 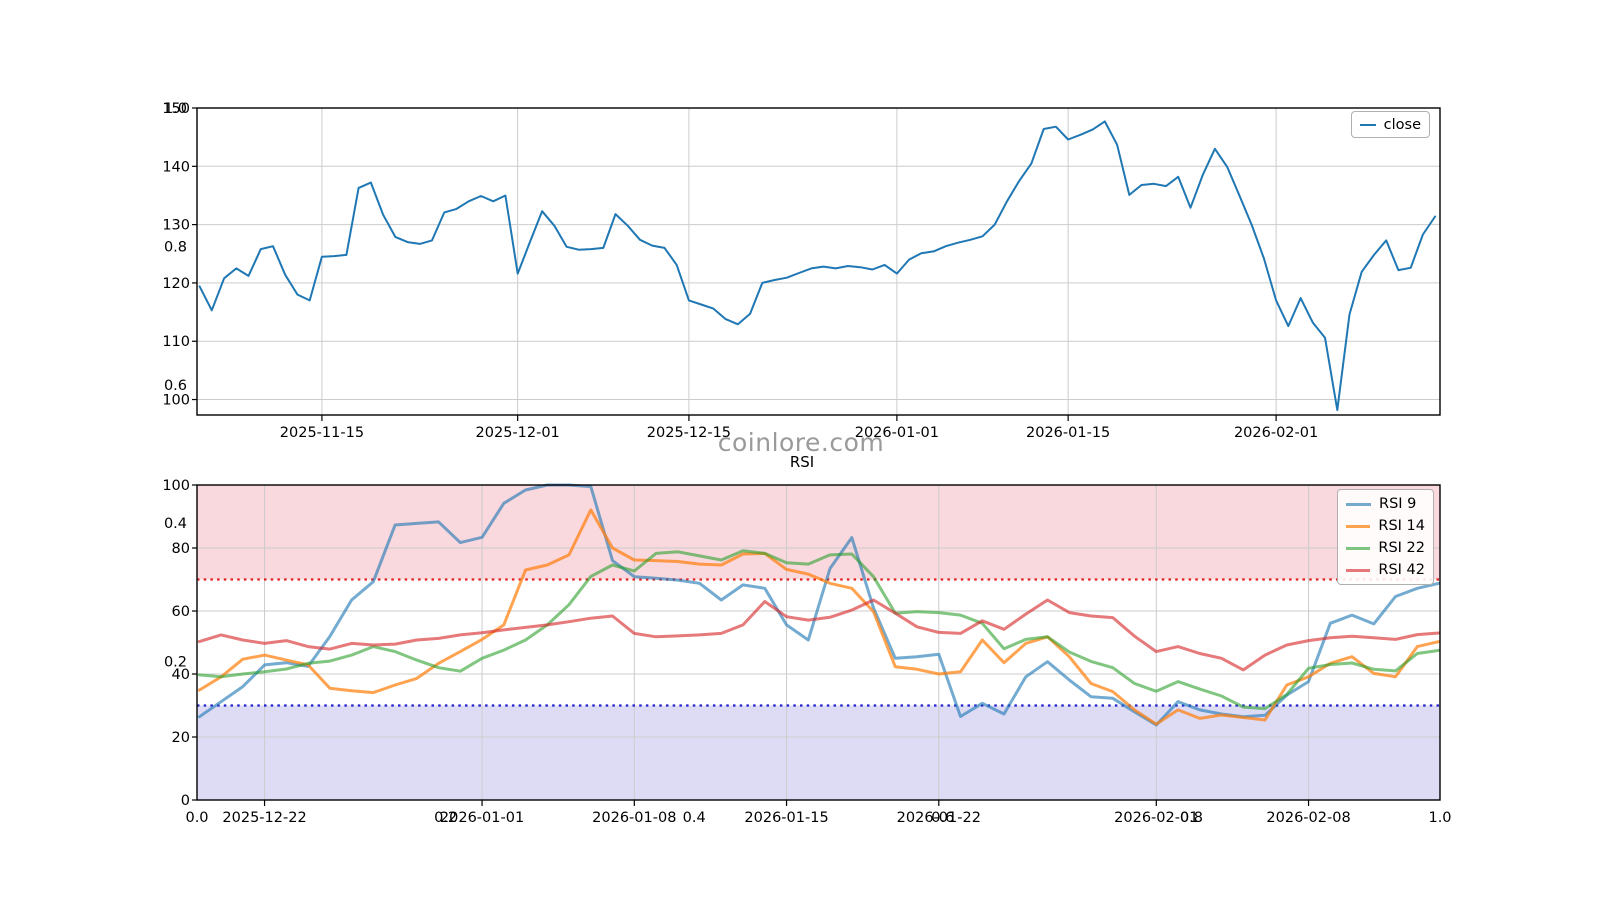 I want to click on rsi-ytick-label: 80, so click(x=181, y=549).